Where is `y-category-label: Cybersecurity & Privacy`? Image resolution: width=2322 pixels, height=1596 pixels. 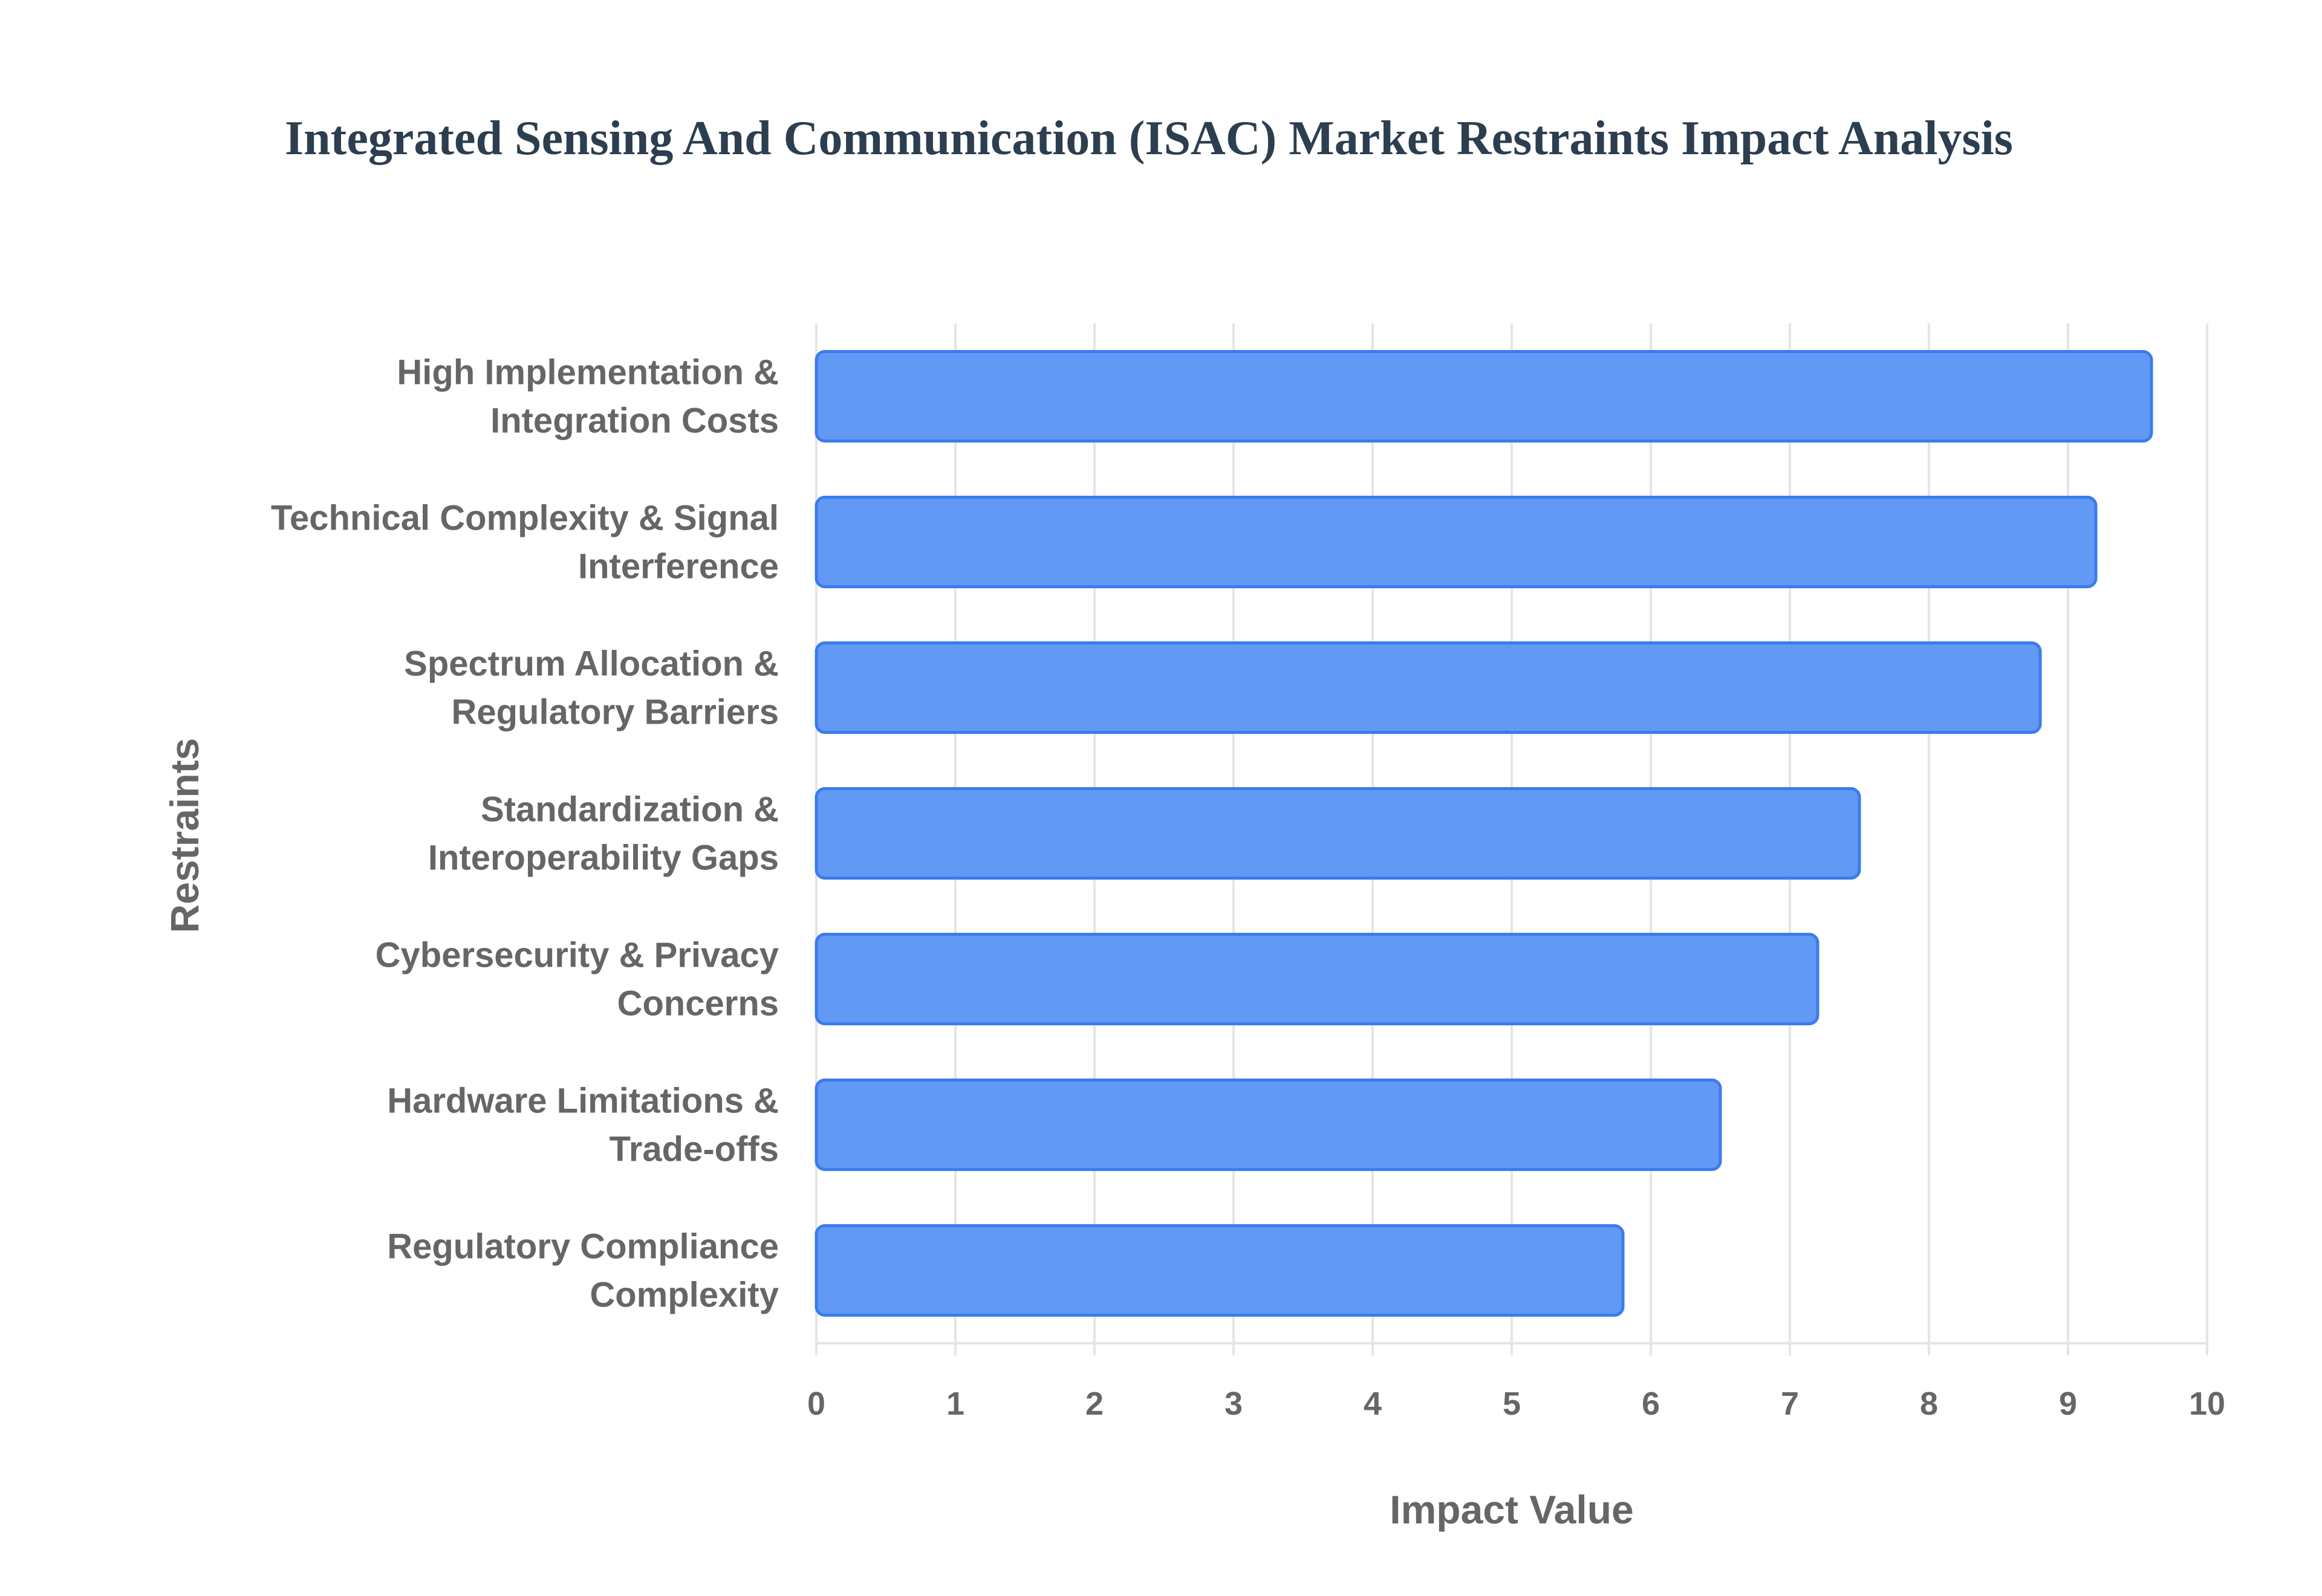
y-category-label: Cybersecurity & Privacy is located at coordinates (577, 955).